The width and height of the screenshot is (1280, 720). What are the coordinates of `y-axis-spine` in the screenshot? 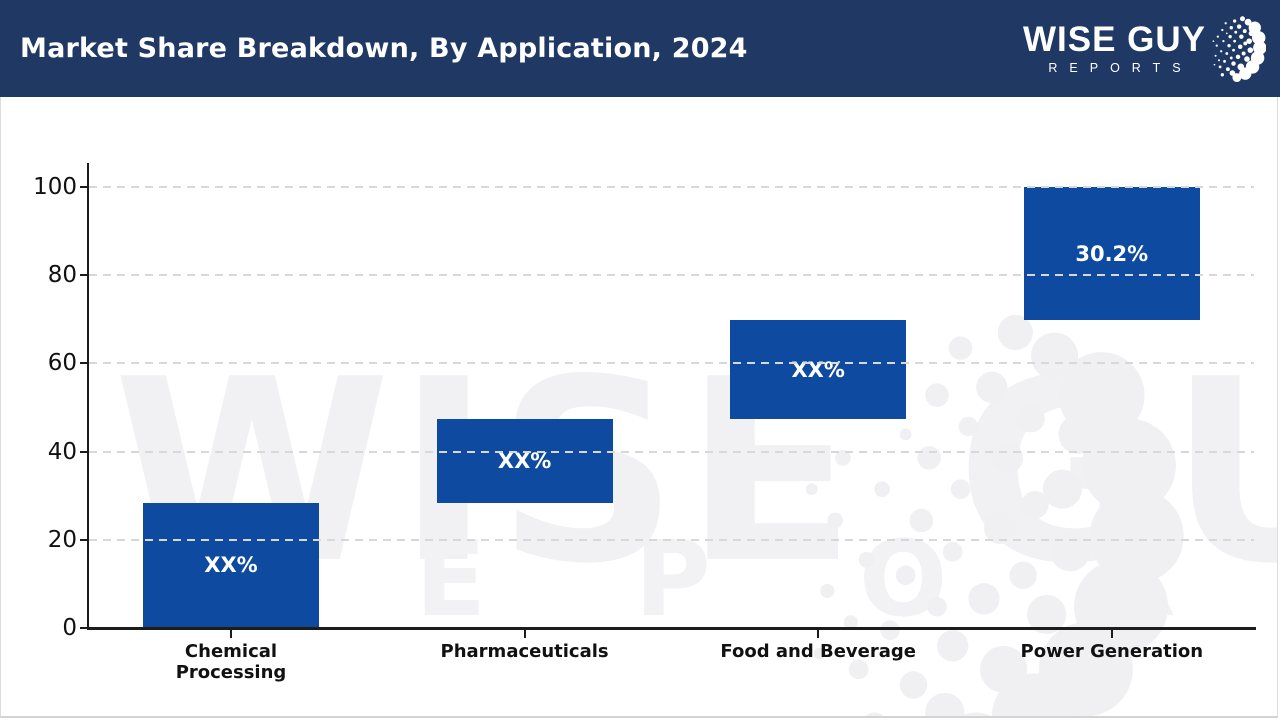 It's located at (88, 396).